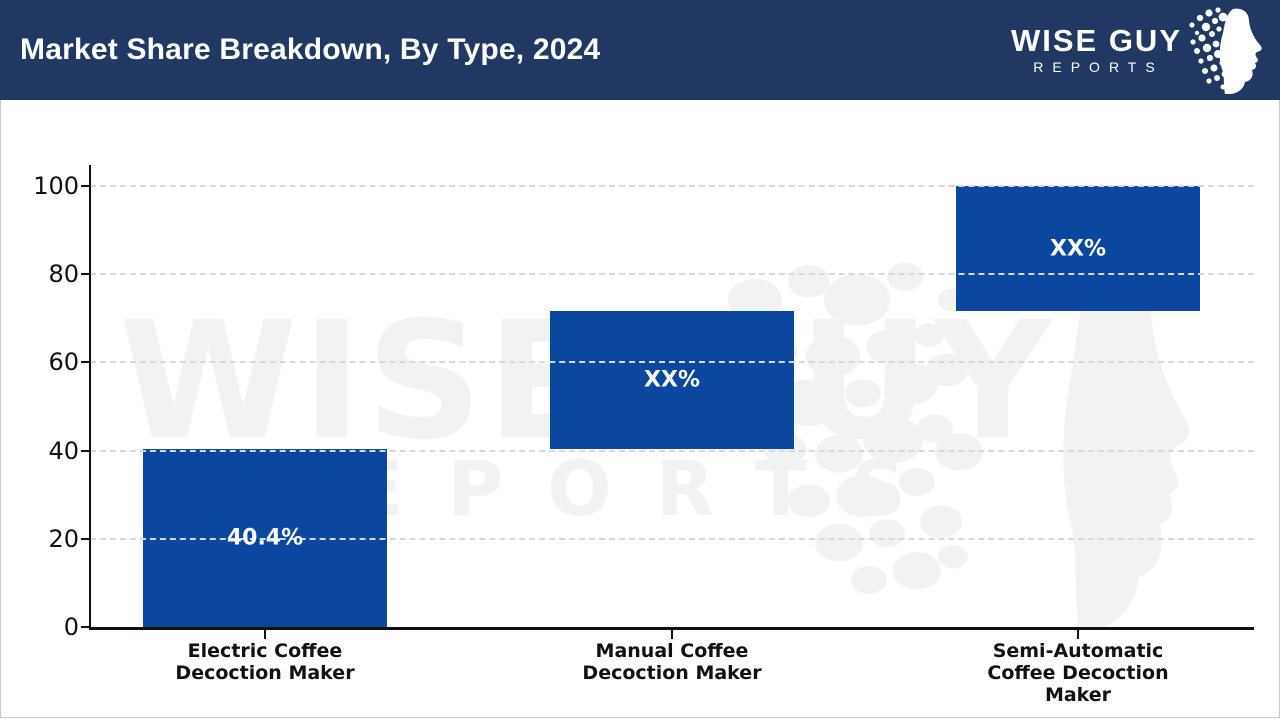  What do you see at coordinates (1098, 67) in the screenshot?
I see `brand-subname: REPORTS` at bounding box center [1098, 67].